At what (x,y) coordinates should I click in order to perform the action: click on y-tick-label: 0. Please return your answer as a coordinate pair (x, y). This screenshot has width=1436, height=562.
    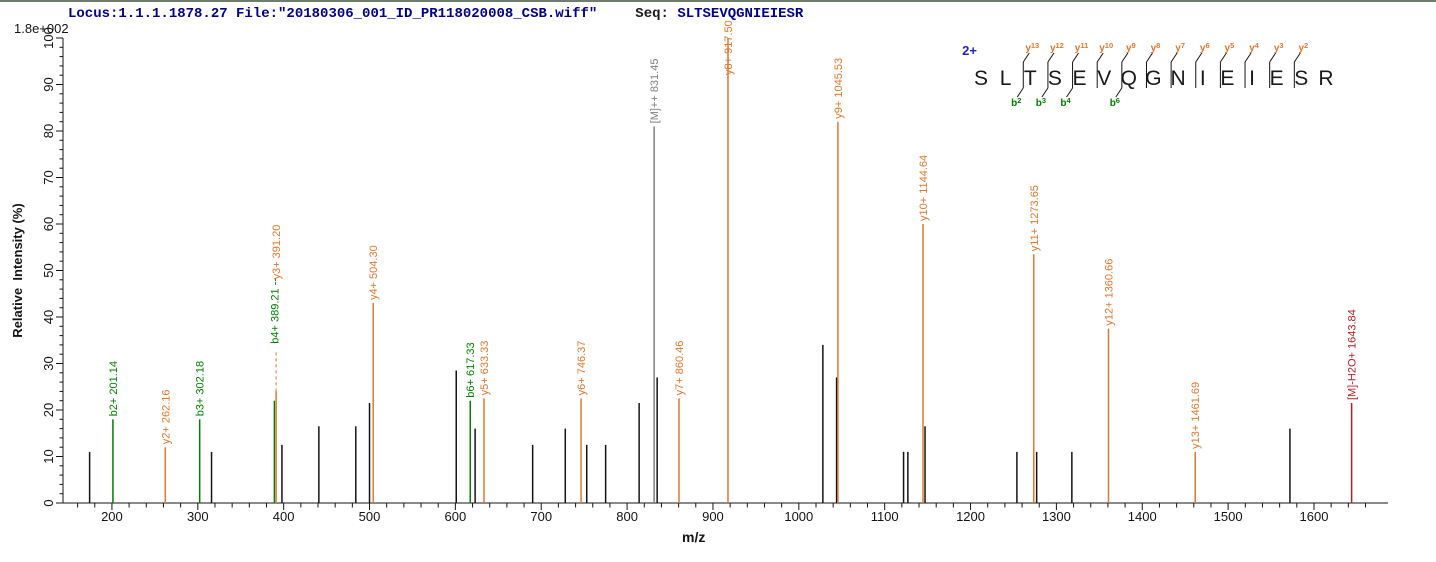
    Looking at the image, I should click on (48, 502).